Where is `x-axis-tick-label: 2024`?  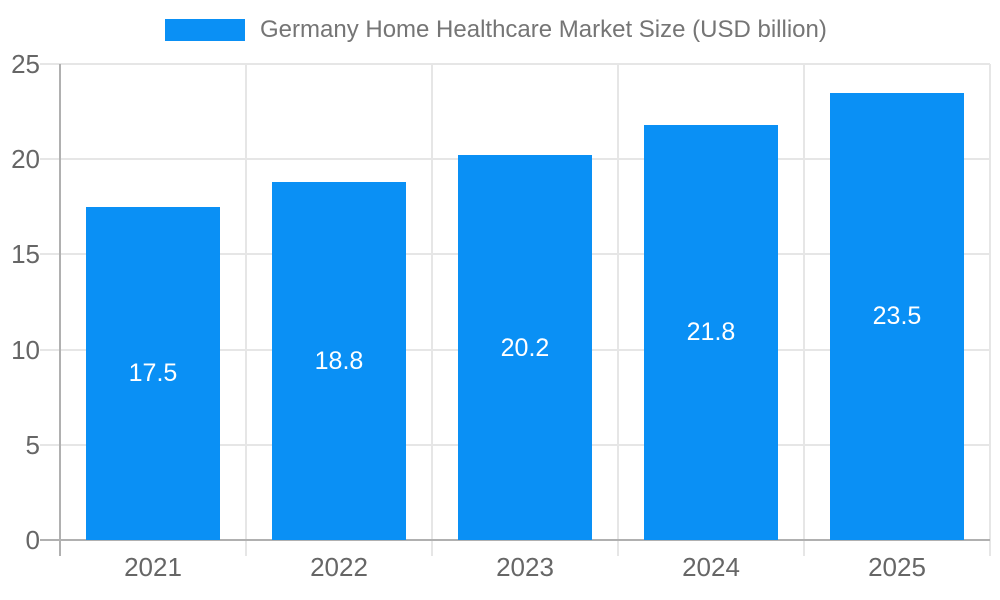
x-axis-tick-label: 2024 is located at coordinates (711, 567).